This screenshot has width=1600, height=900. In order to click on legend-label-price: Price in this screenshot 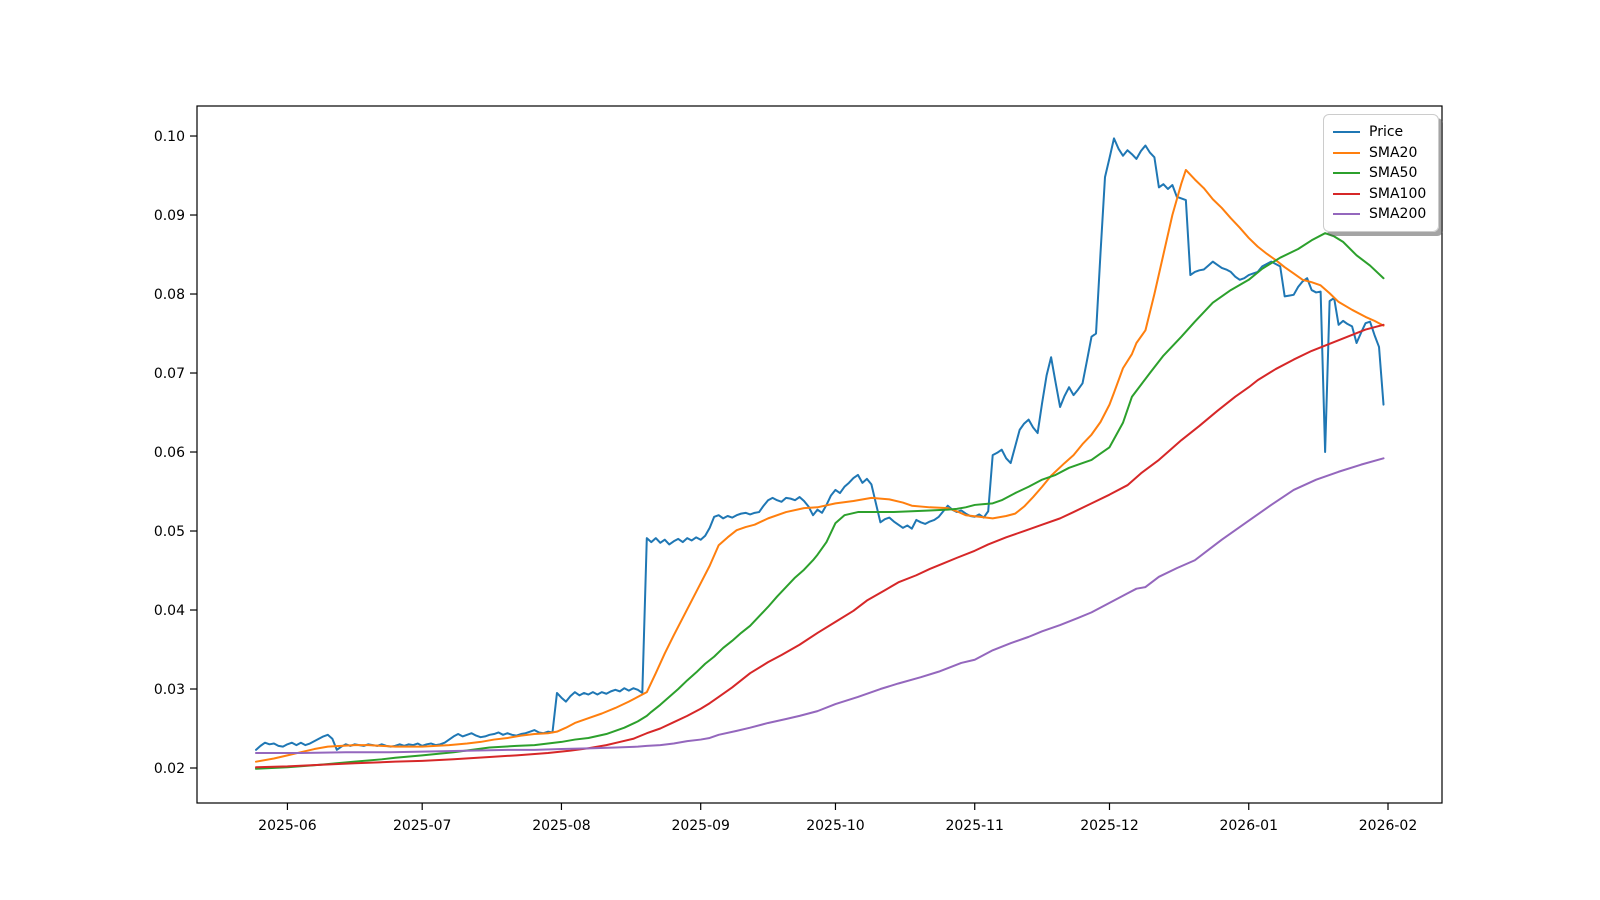, I will do `click(1386, 132)`.